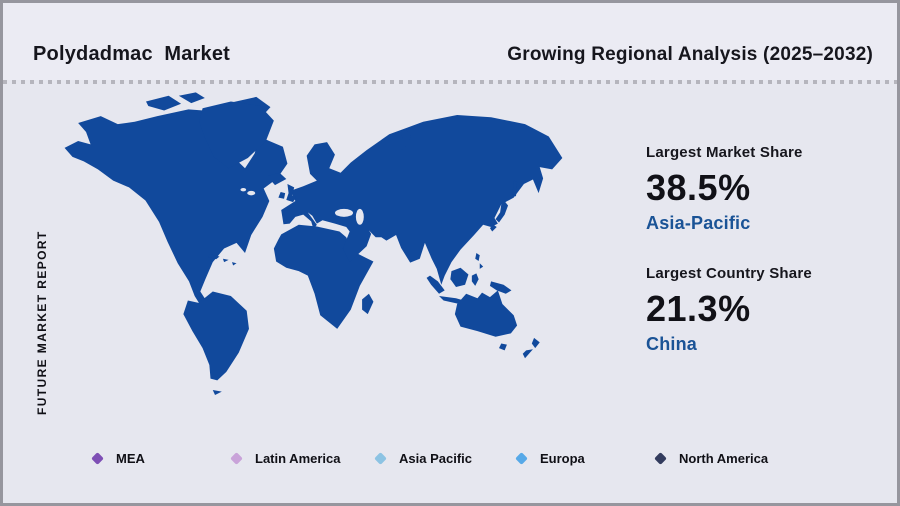 The width and height of the screenshot is (900, 506). What do you see at coordinates (672, 344) in the screenshot?
I see `stat-region: China` at bounding box center [672, 344].